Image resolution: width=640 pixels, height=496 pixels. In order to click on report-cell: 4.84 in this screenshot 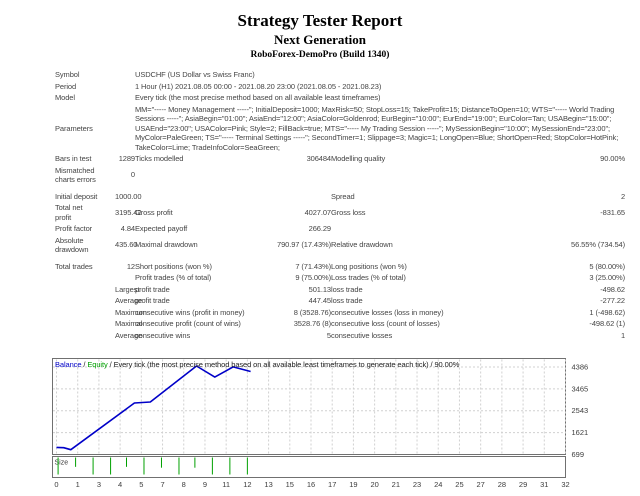, I will do `click(127, 228)`.